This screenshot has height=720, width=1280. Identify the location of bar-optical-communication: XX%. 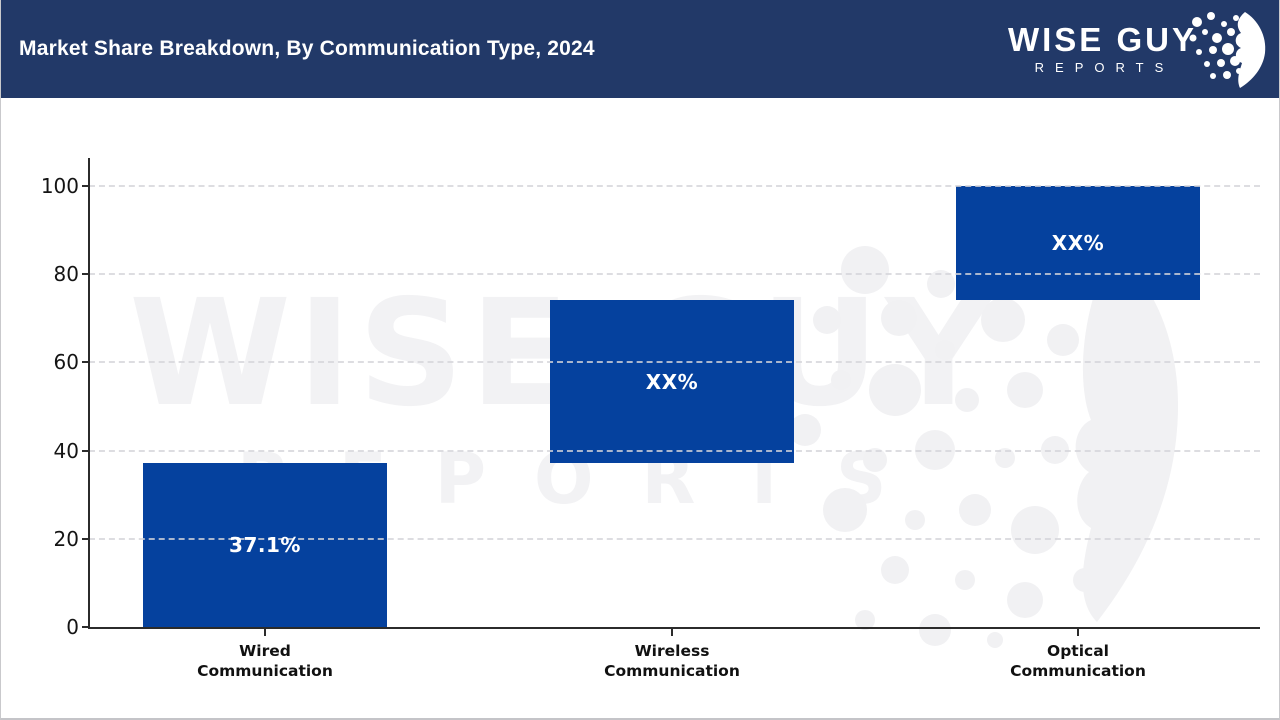
(1078, 243).